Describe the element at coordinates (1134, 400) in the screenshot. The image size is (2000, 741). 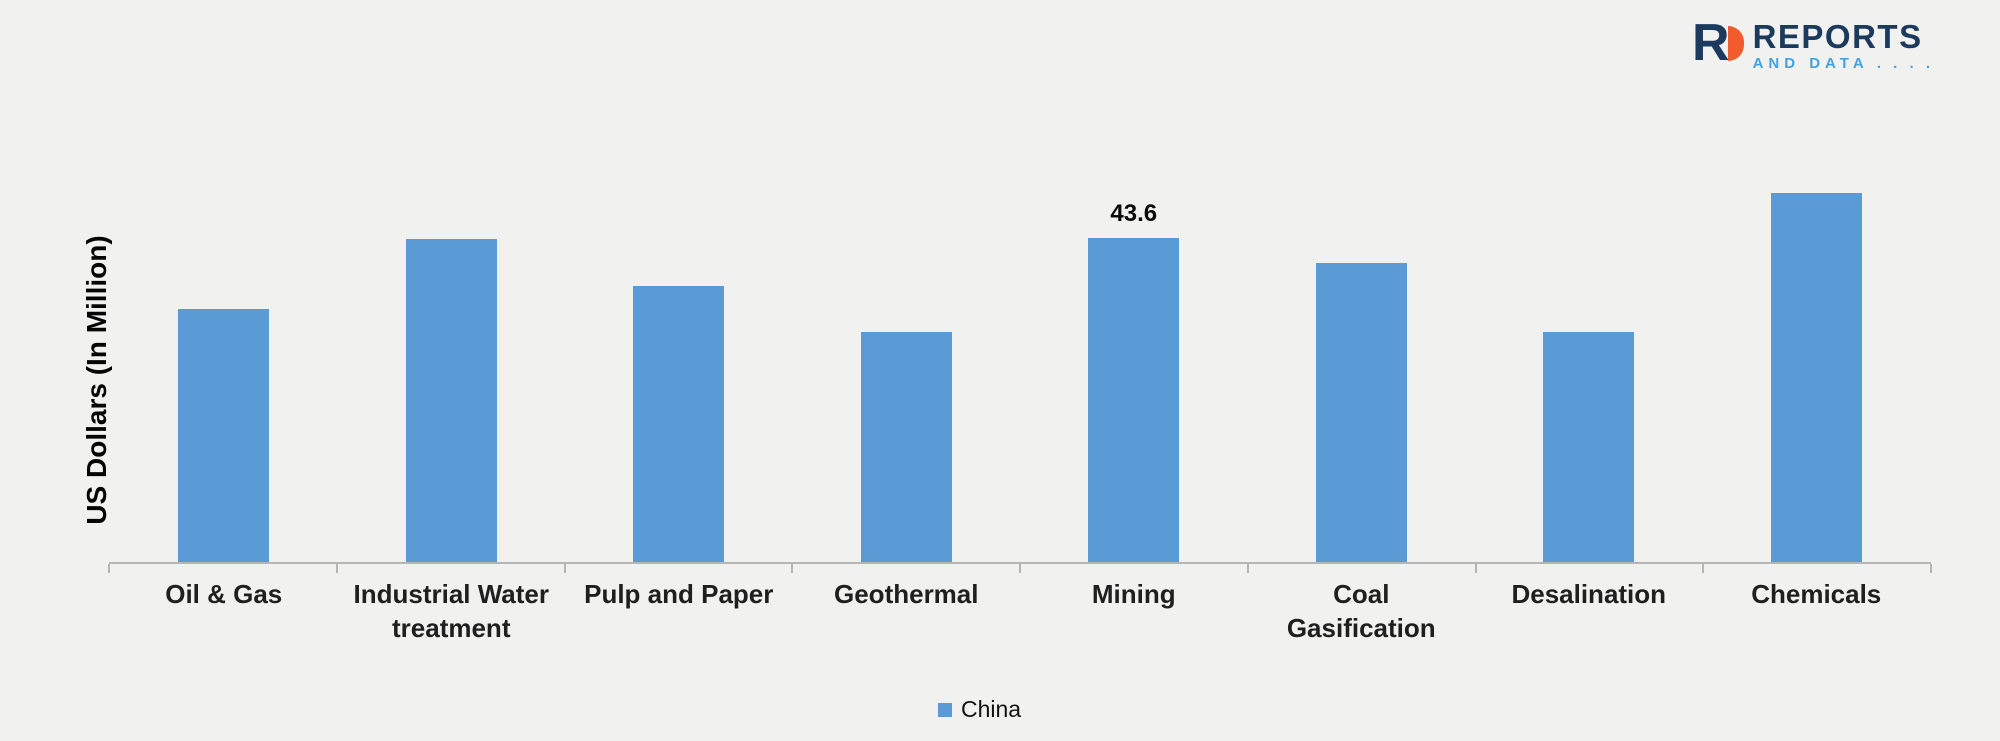
I see `bar-mining` at that location.